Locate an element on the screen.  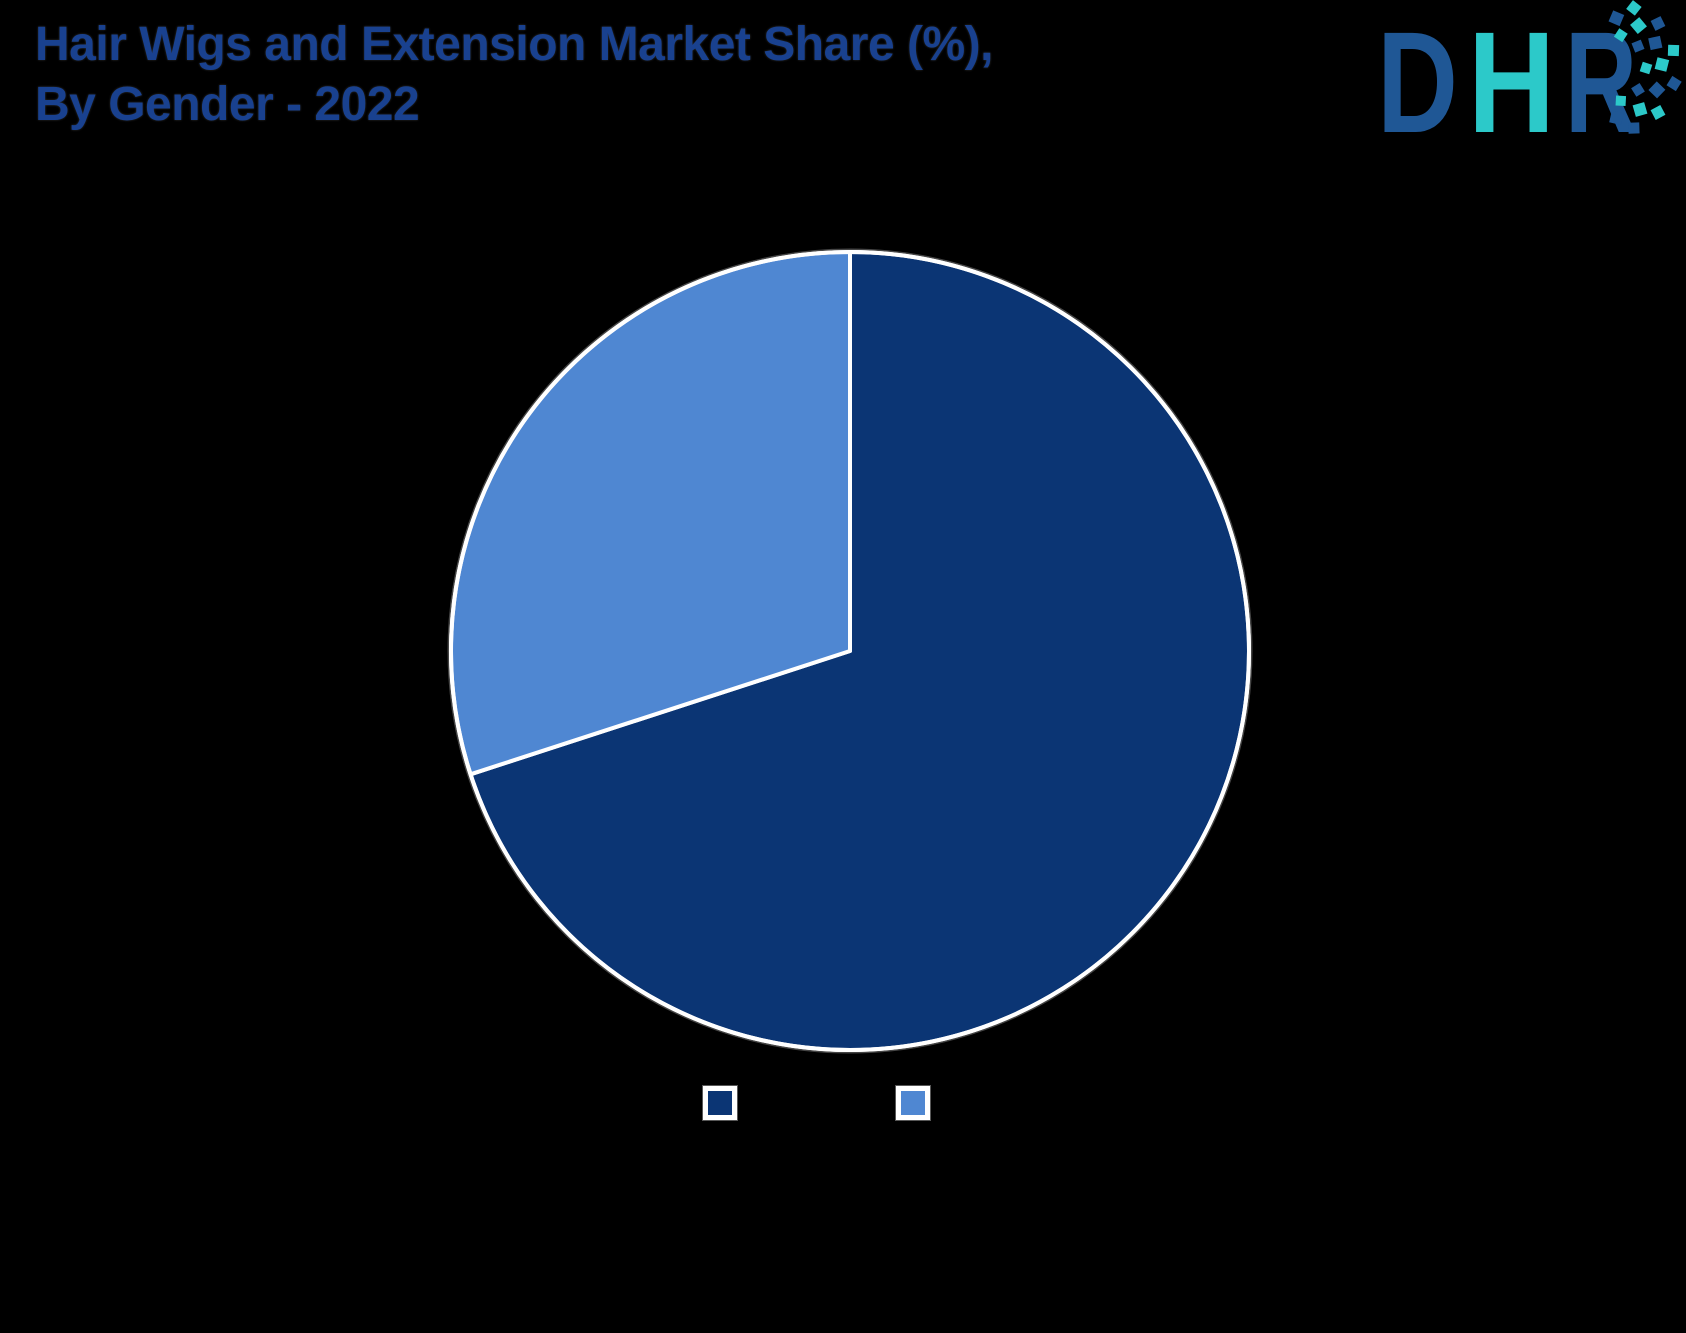
dhr-logo: D H R is located at coordinates (1529, 81).